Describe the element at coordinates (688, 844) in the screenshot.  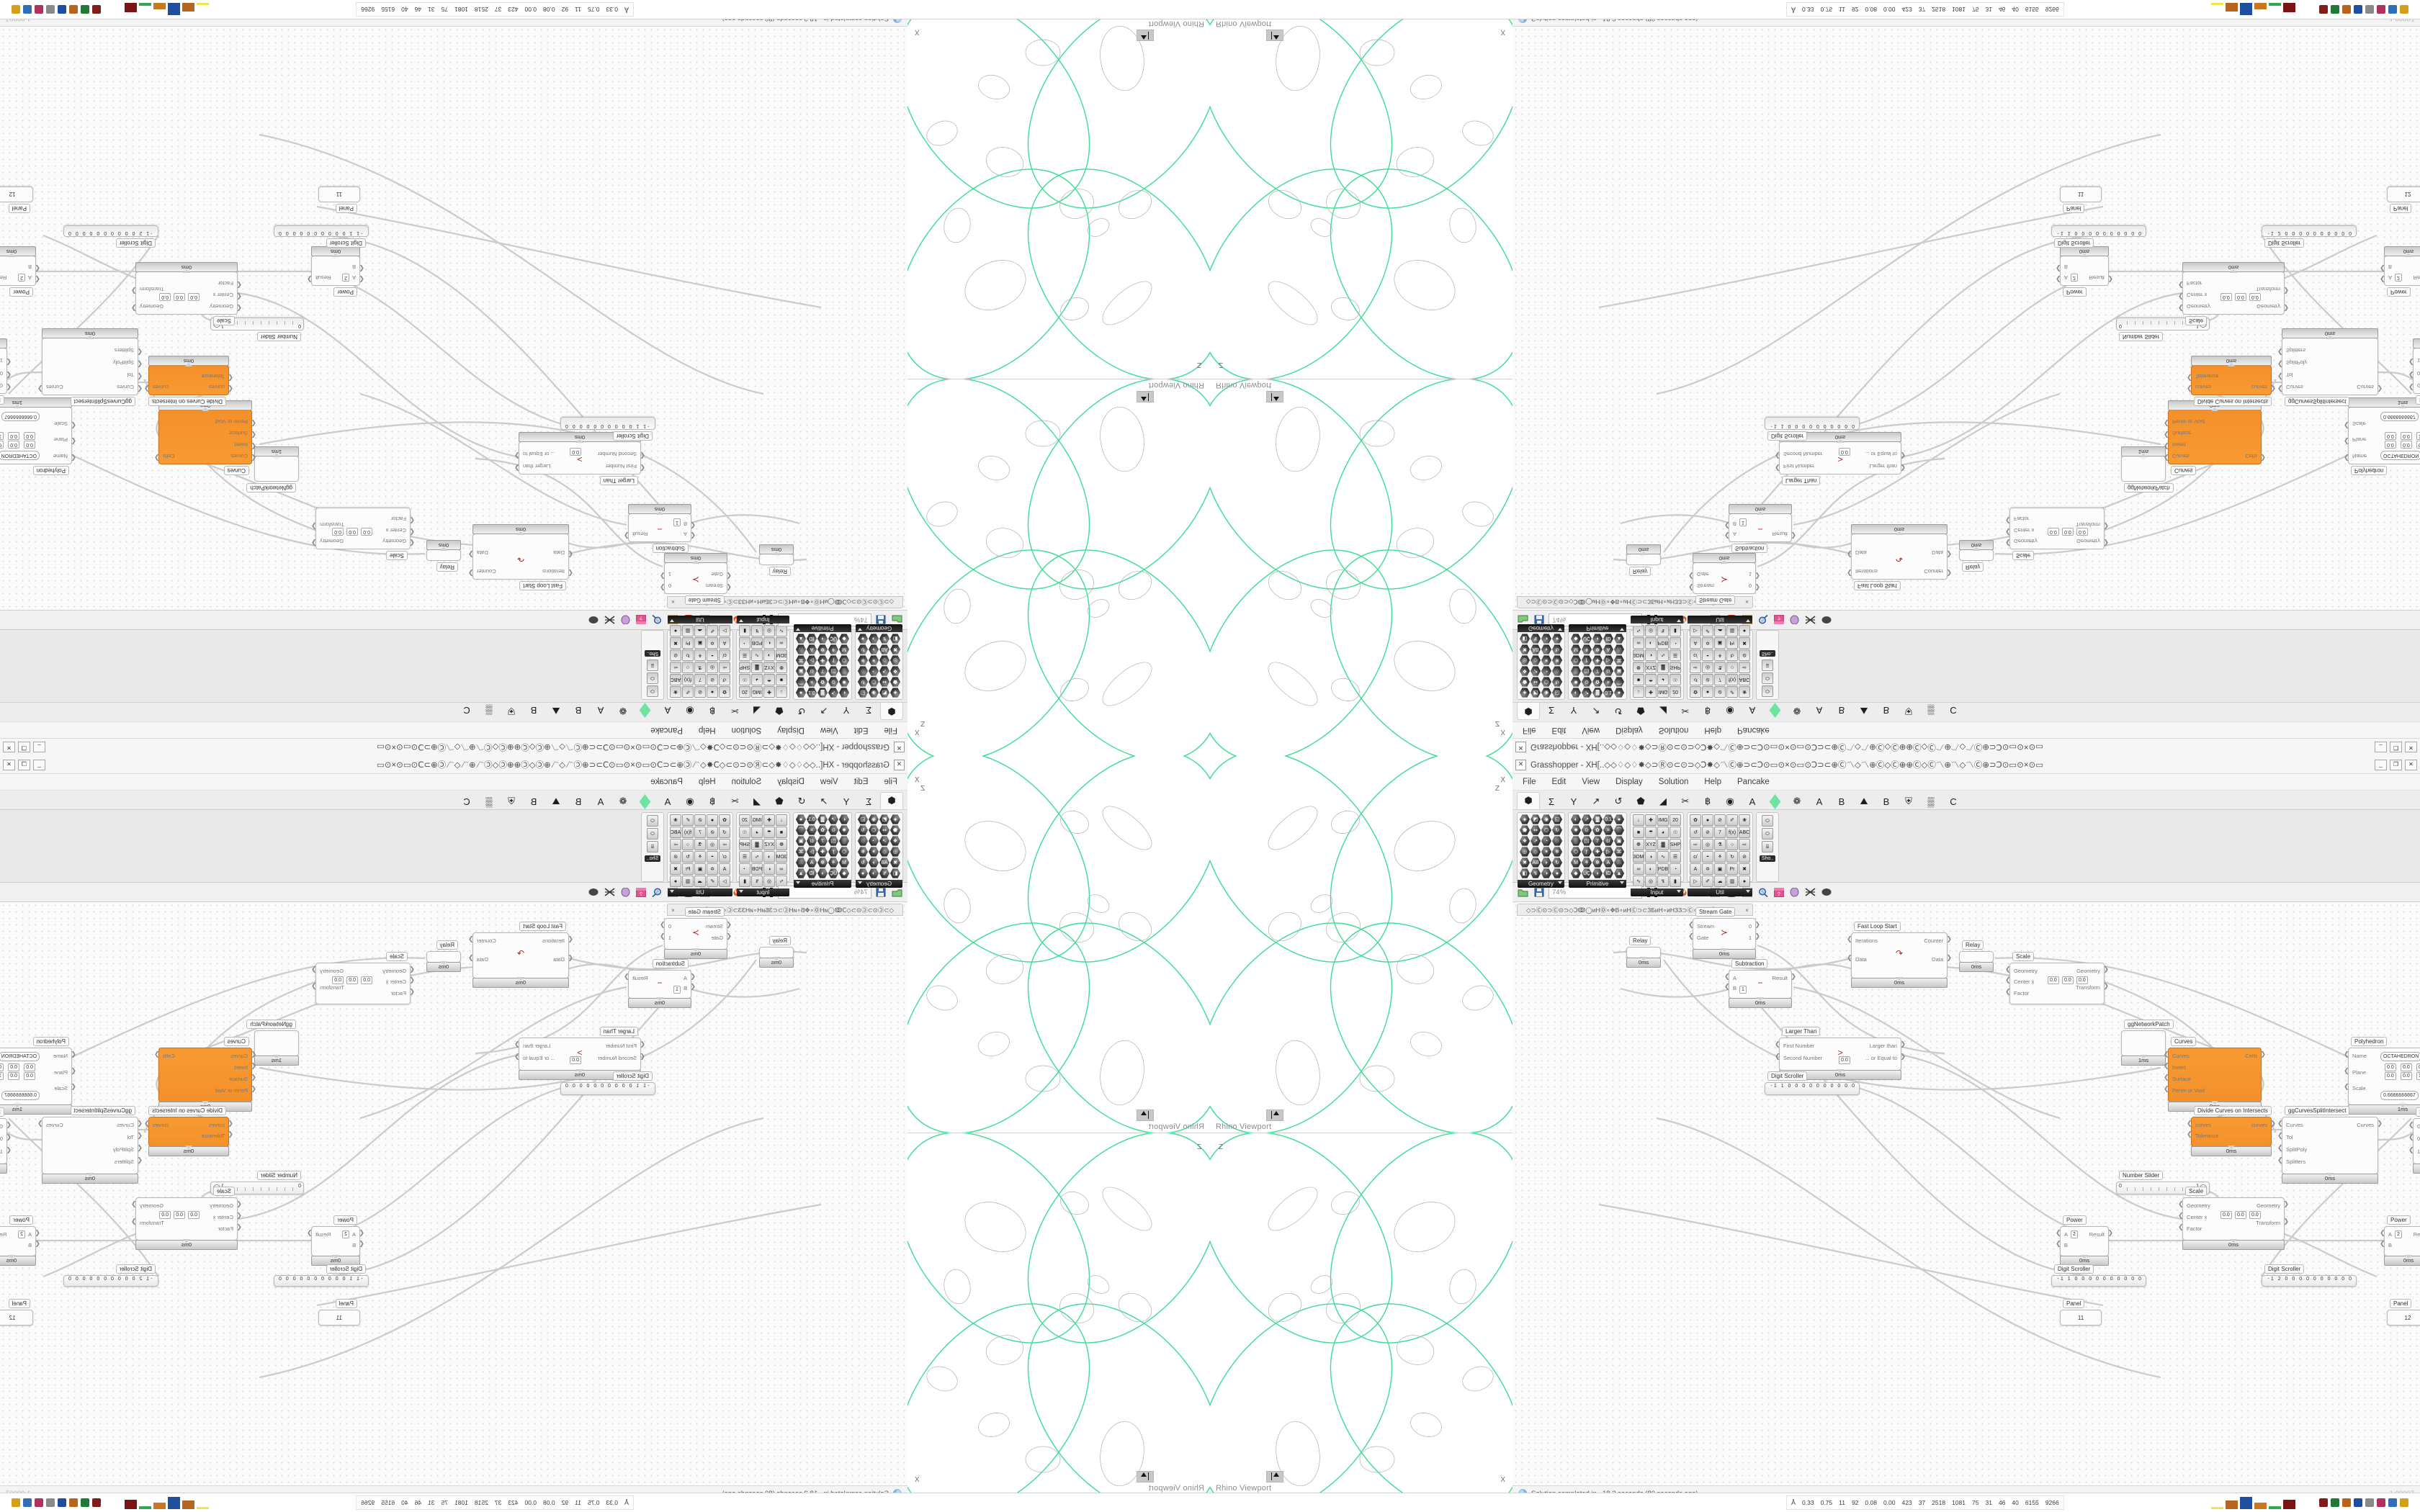
I see `component-icon: ○` at that location.